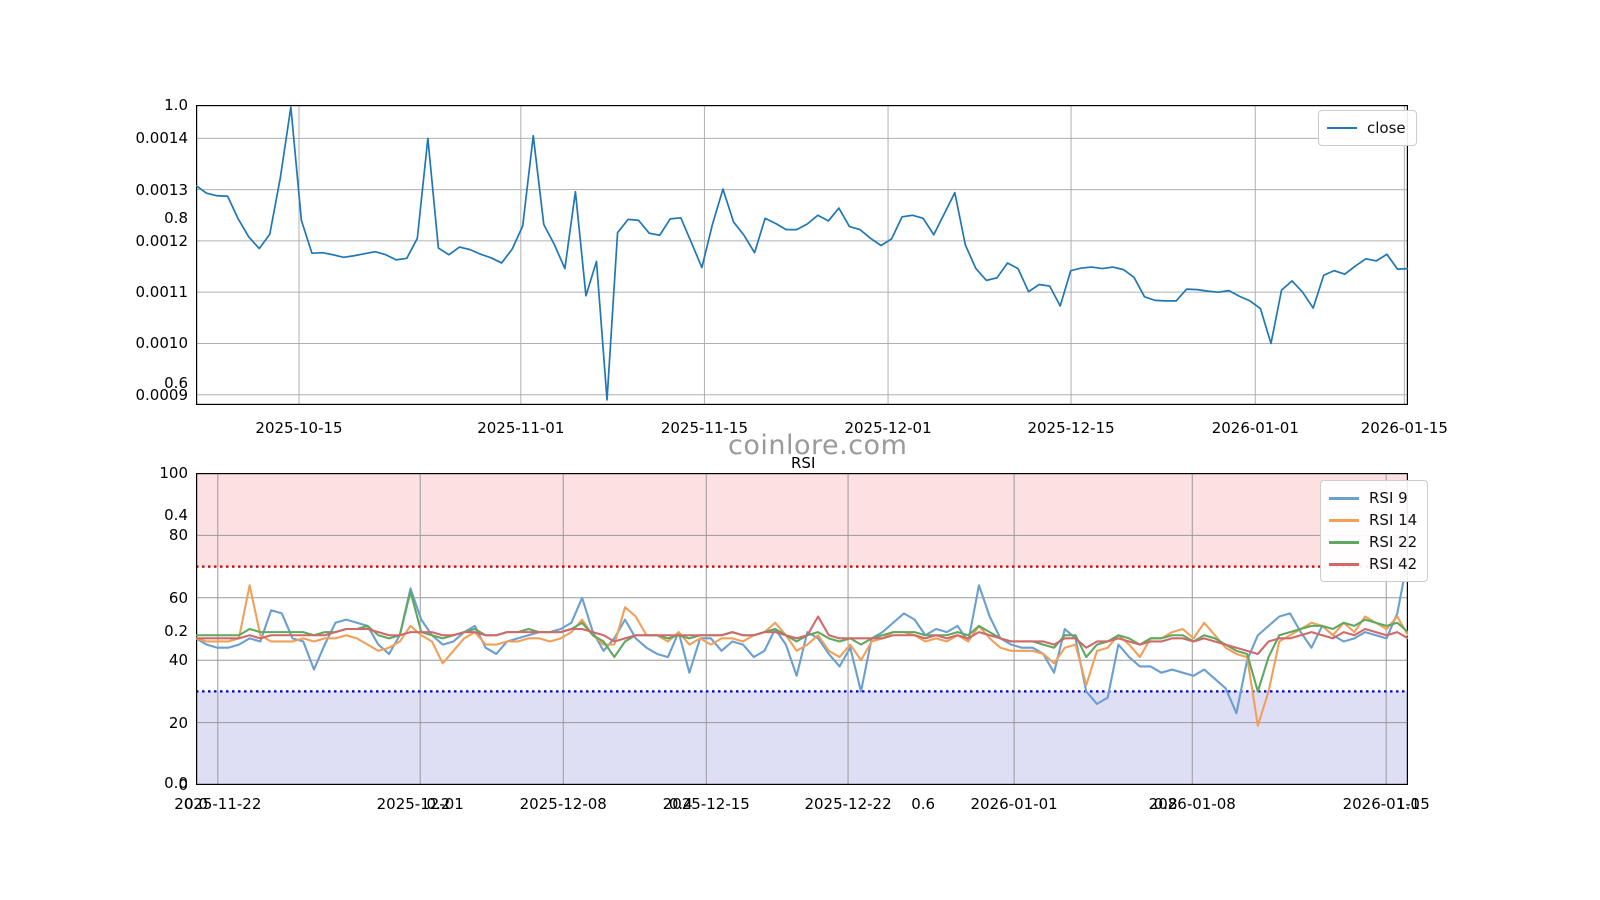 Image resolution: width=1600 pixels, height=900 pixels. I want to click on price-y-tick: 0.0009, so click(162, 394).